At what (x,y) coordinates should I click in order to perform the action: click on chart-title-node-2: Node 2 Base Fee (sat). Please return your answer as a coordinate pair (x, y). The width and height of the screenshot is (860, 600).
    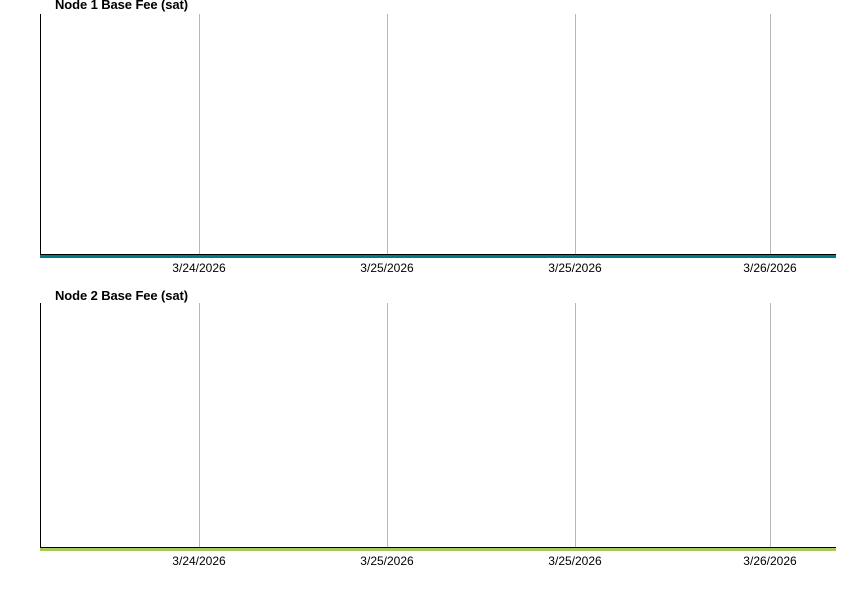
    Looking at the image, I should click on (122, 295).